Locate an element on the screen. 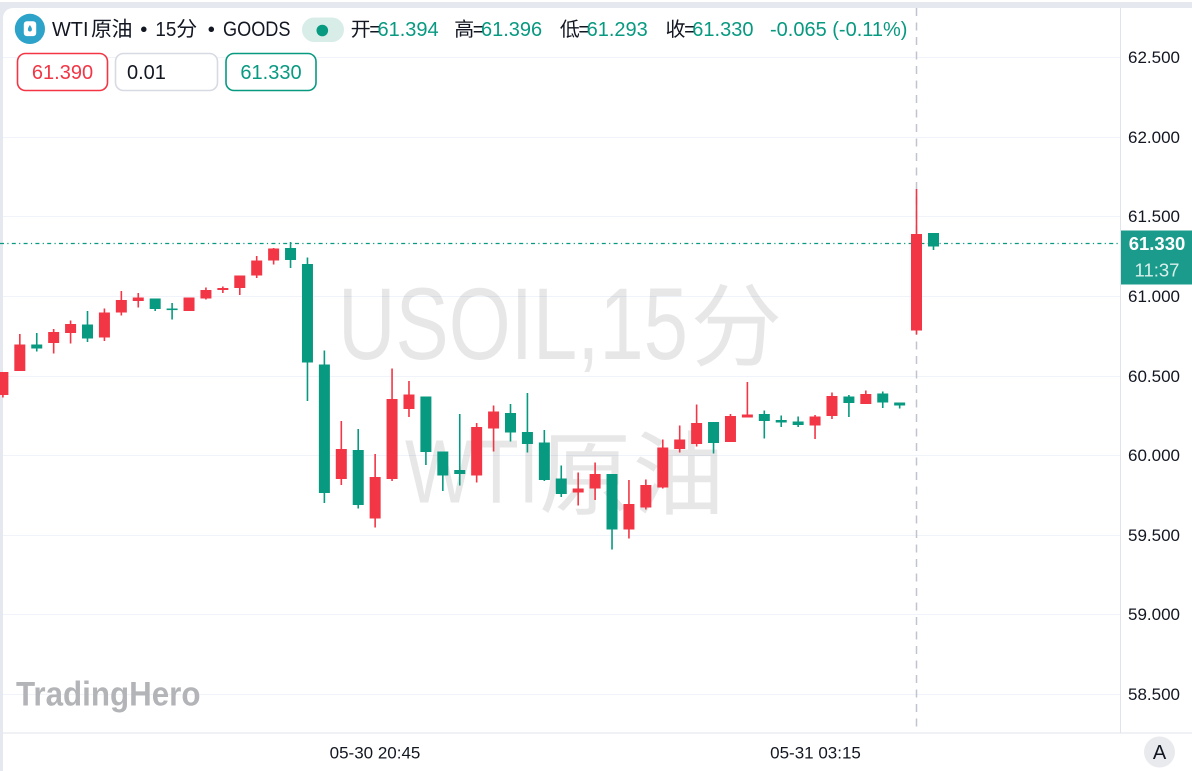 The height and width of the screenshot is (771, 1192). svg-text: 61.390 is located at coordinates (62, 73).